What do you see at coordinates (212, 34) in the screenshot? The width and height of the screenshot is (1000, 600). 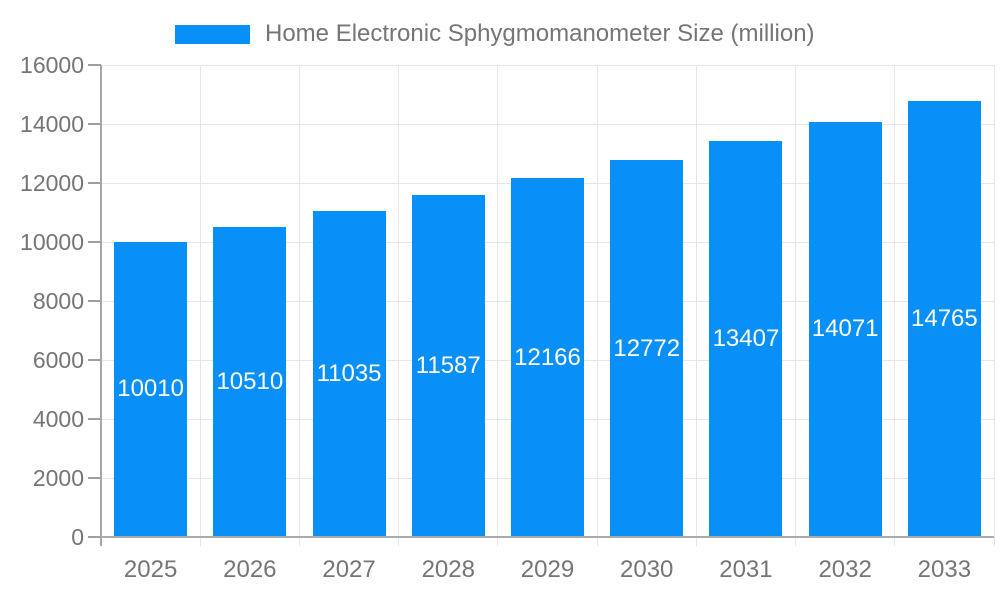 I see `legend-swatch` at bounding box center [212, 34].